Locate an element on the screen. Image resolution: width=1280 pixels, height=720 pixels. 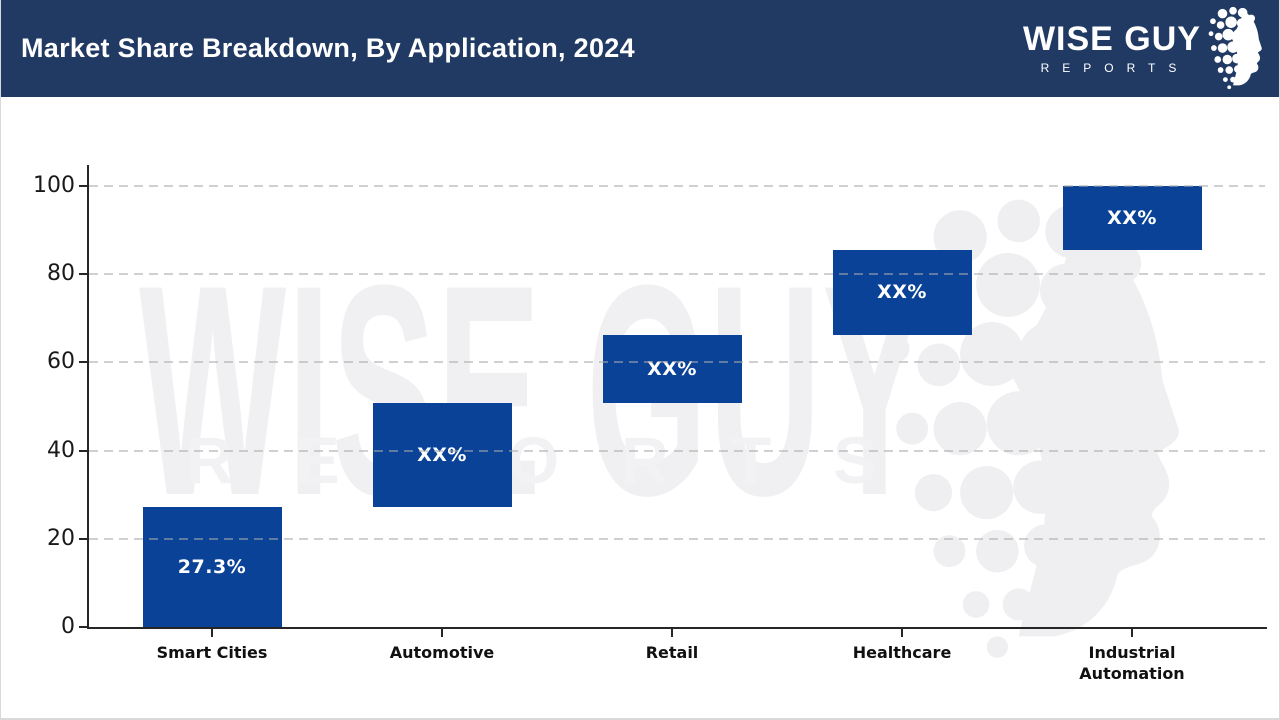
bar-retail: XX% is located at coordinates (672, 368).